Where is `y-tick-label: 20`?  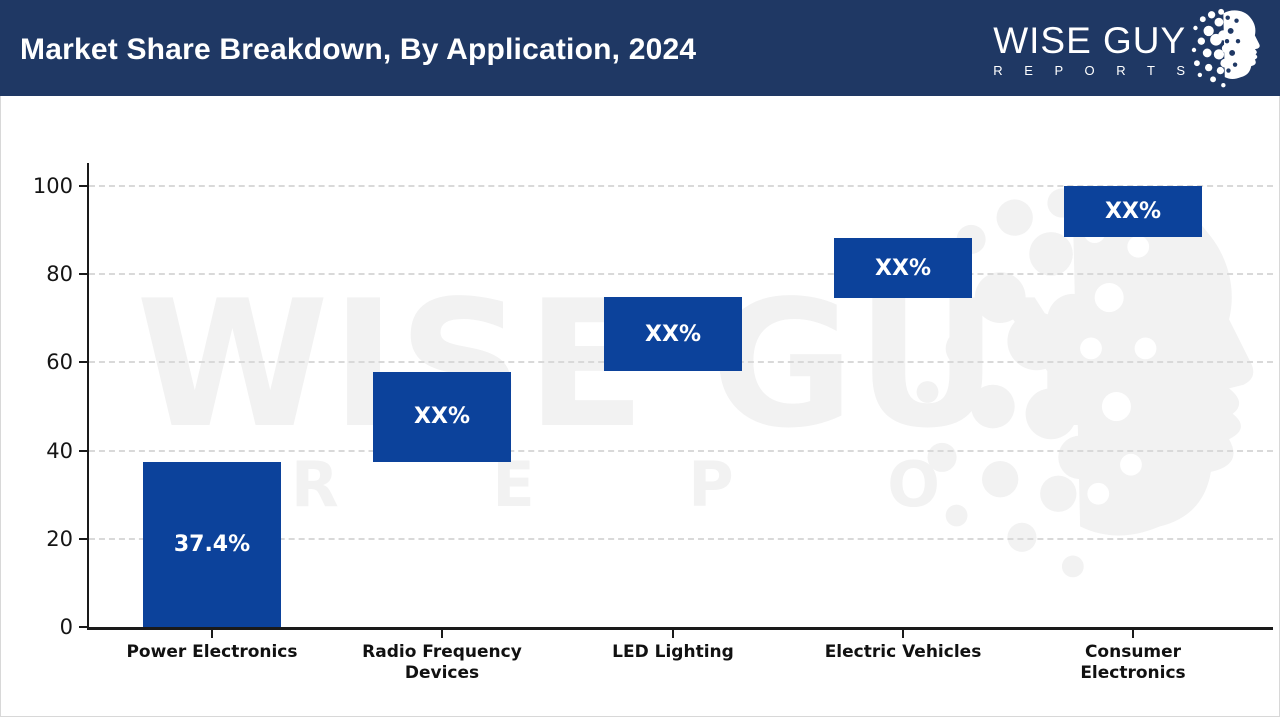
y-tick-label: 20 is located at coordinates (59, 538).